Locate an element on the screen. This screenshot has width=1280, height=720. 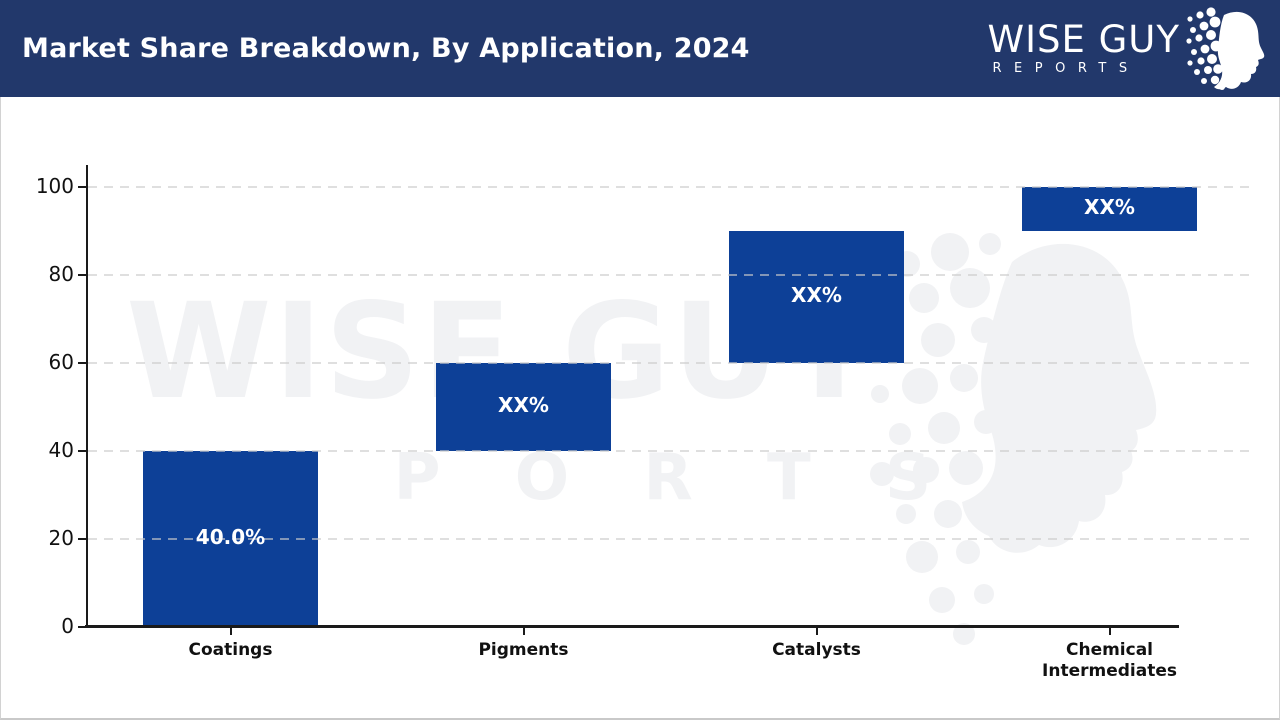
bar-label: 40.0% is located at coordinates (230, 537).